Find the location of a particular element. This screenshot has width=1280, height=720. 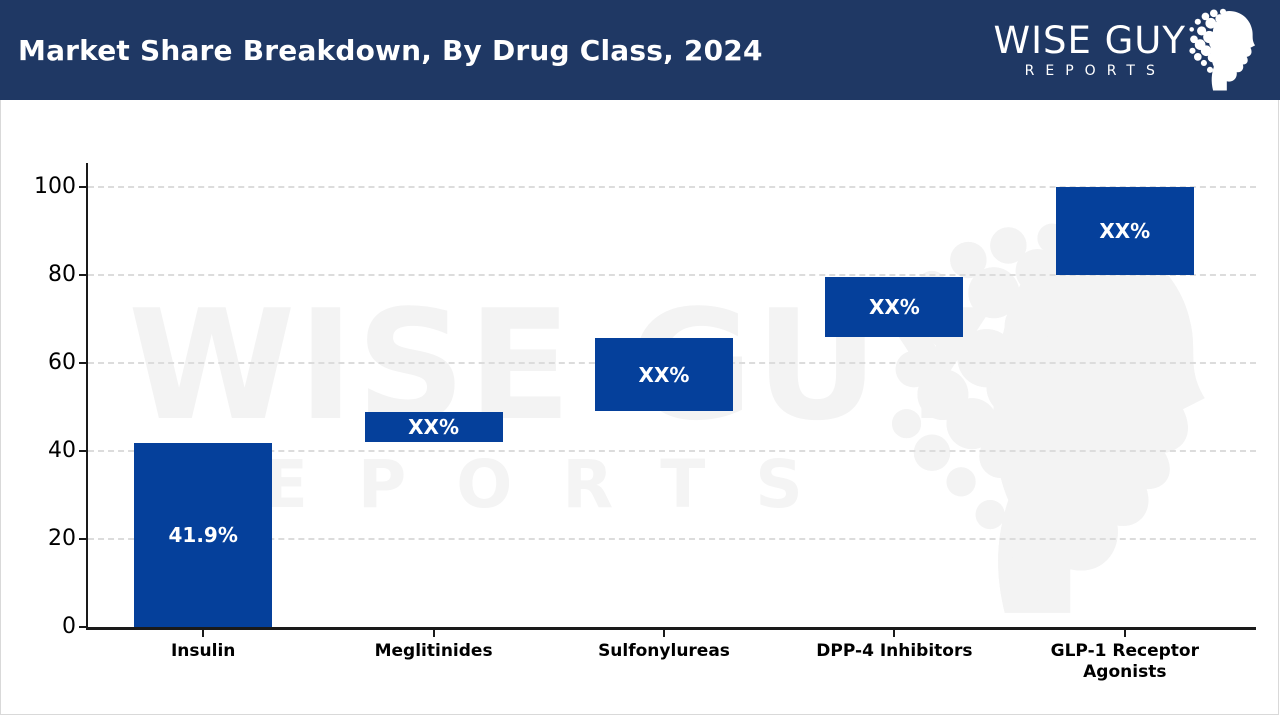

x-axis-category-label: Insulin is located at coordinates (203, 651).